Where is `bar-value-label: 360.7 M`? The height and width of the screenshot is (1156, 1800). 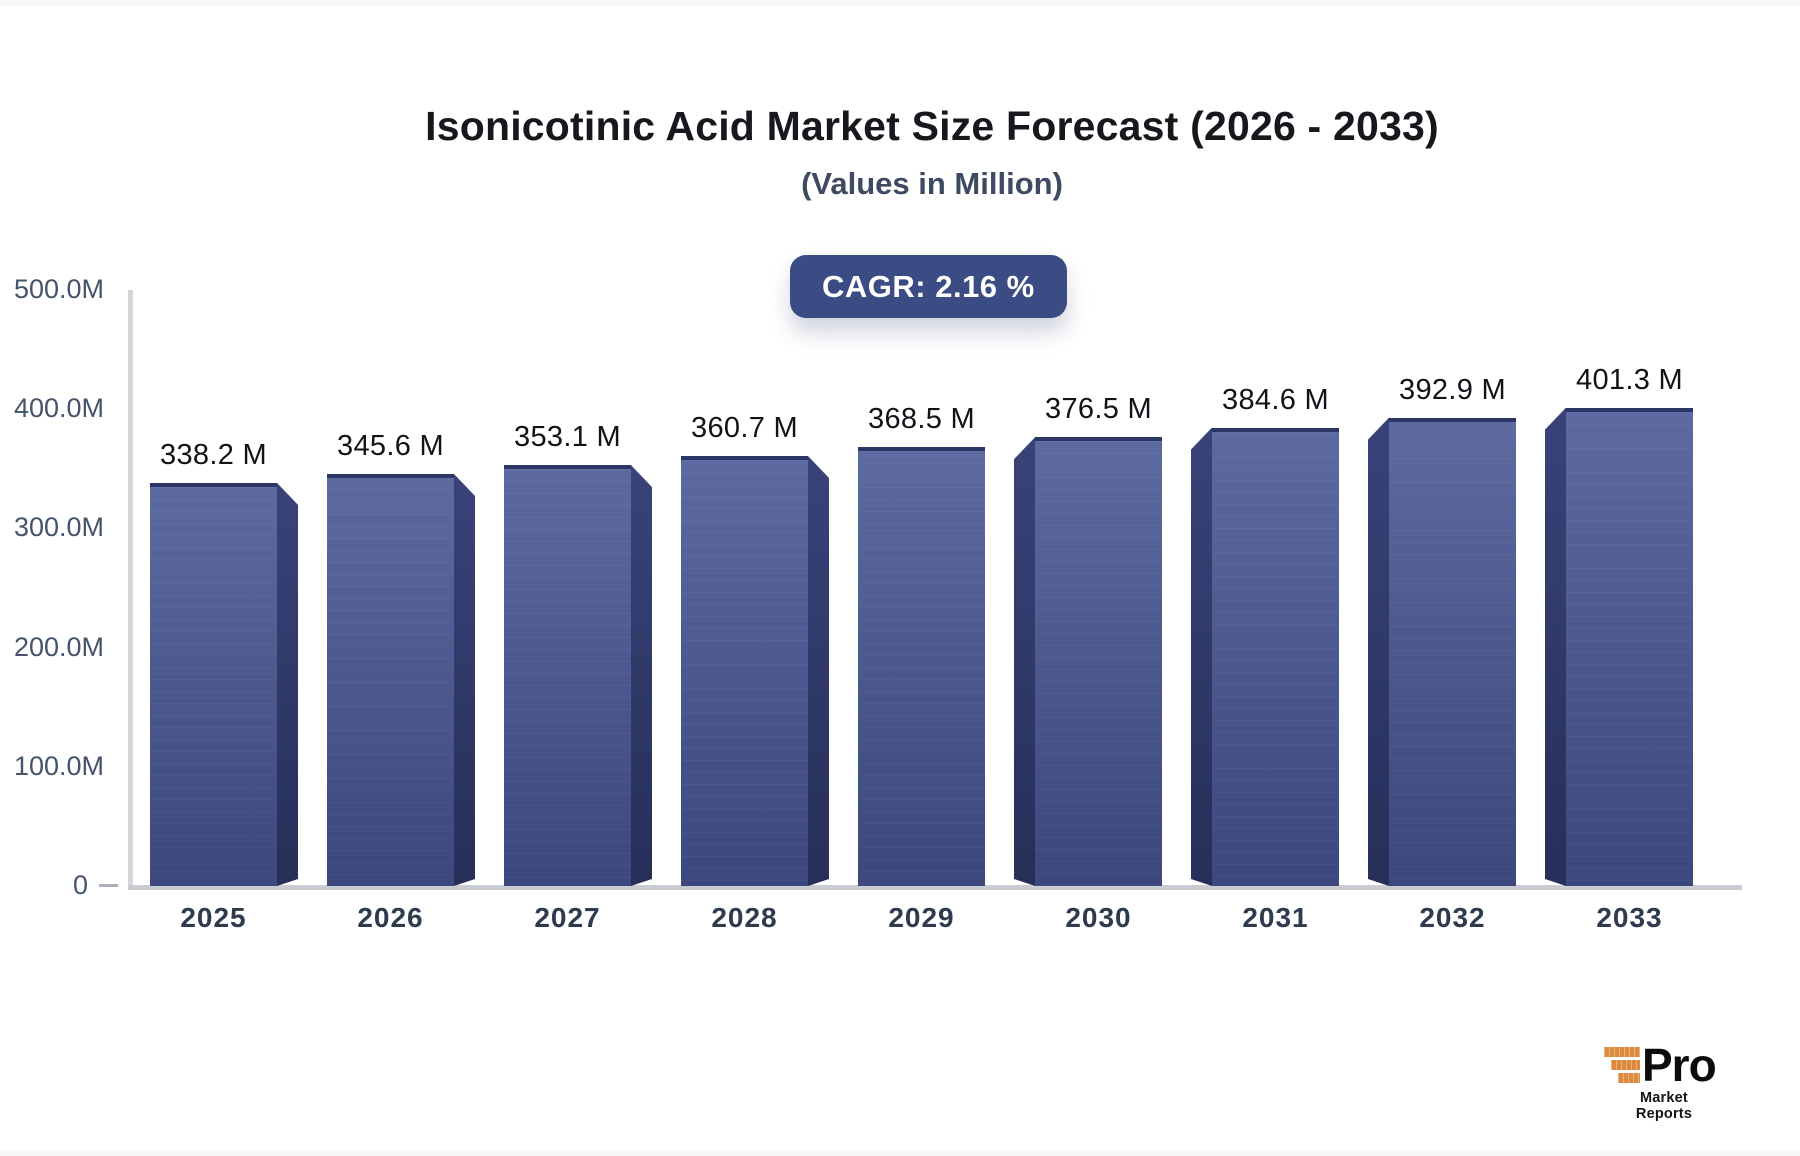 bar-value-label: 360.7 M is located at coordinates (744, 428).